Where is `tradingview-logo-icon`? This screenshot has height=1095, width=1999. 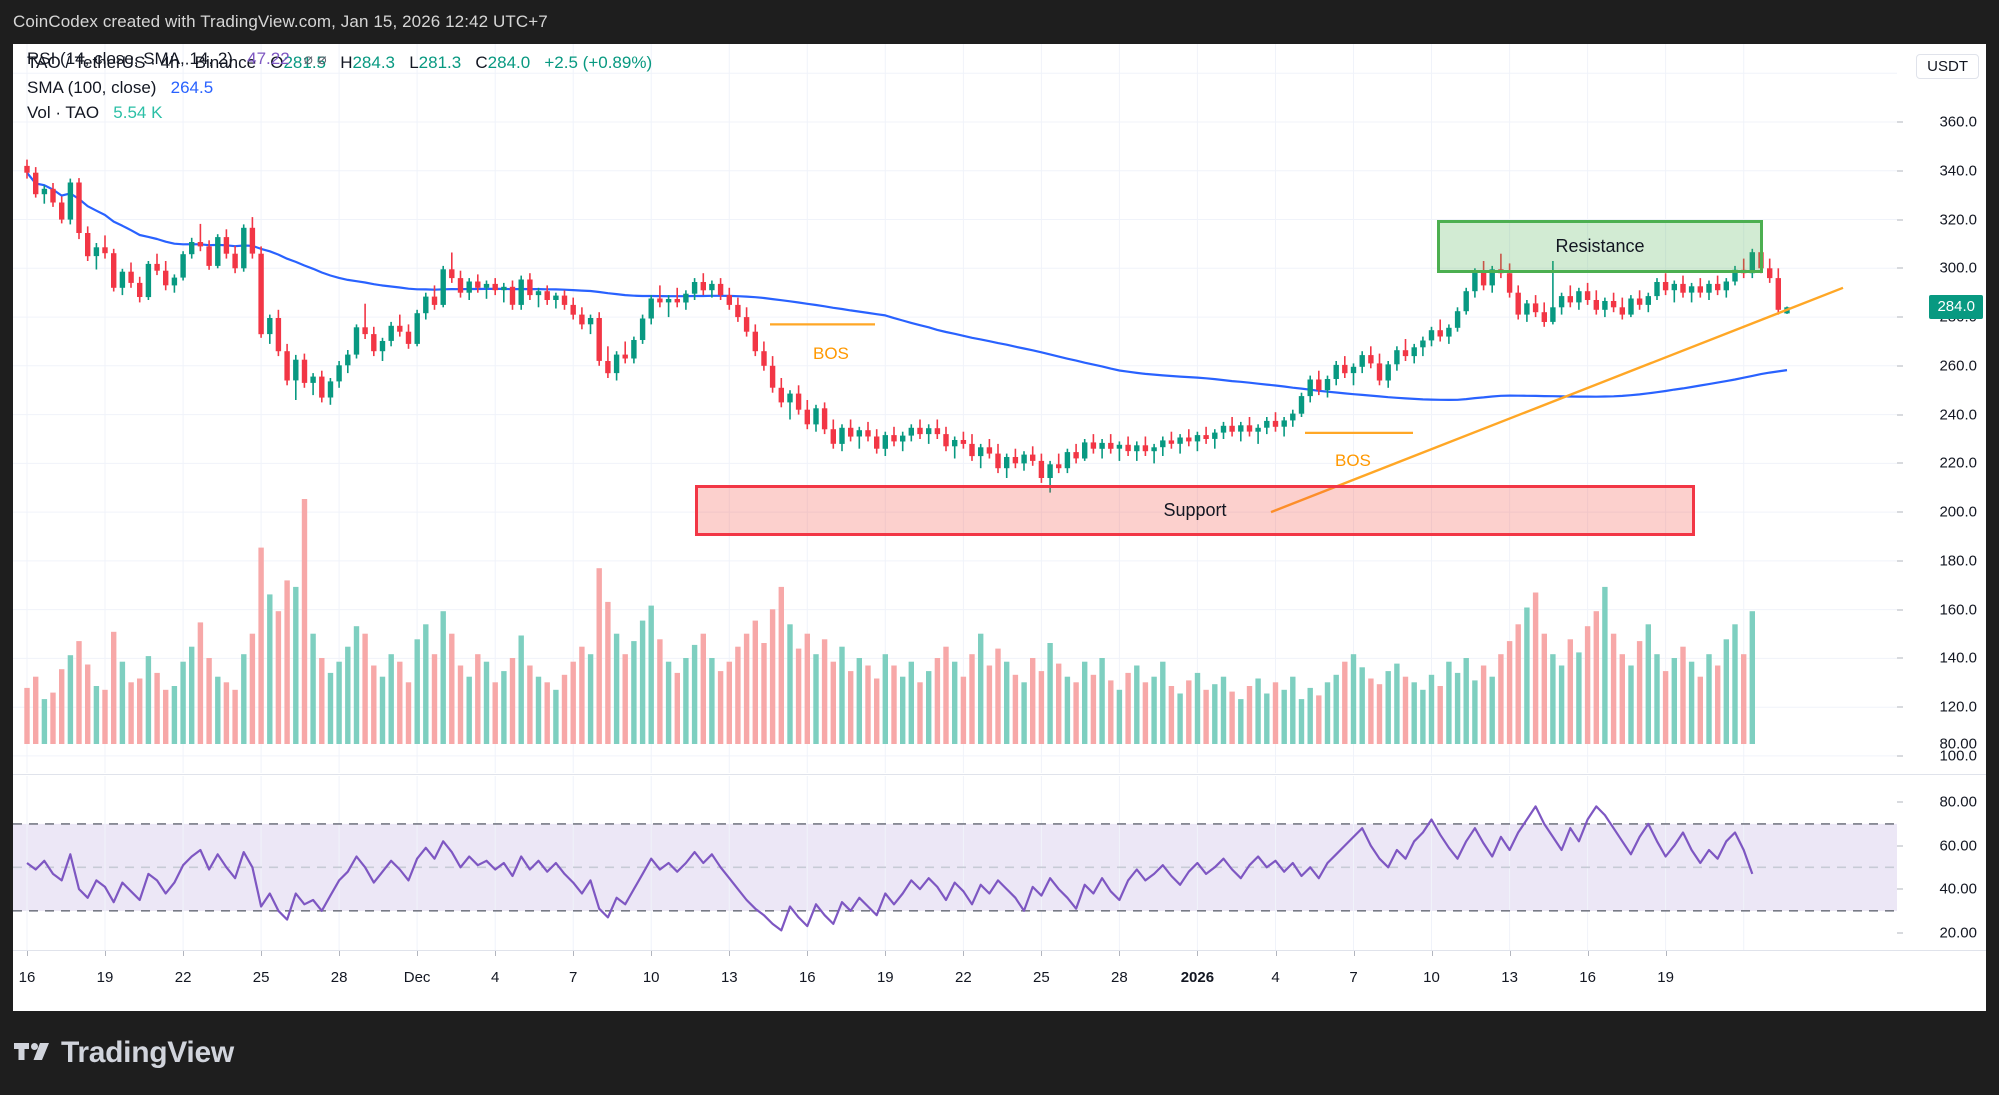 tradingview-logo-icon is located at coordinates (31, 1051).